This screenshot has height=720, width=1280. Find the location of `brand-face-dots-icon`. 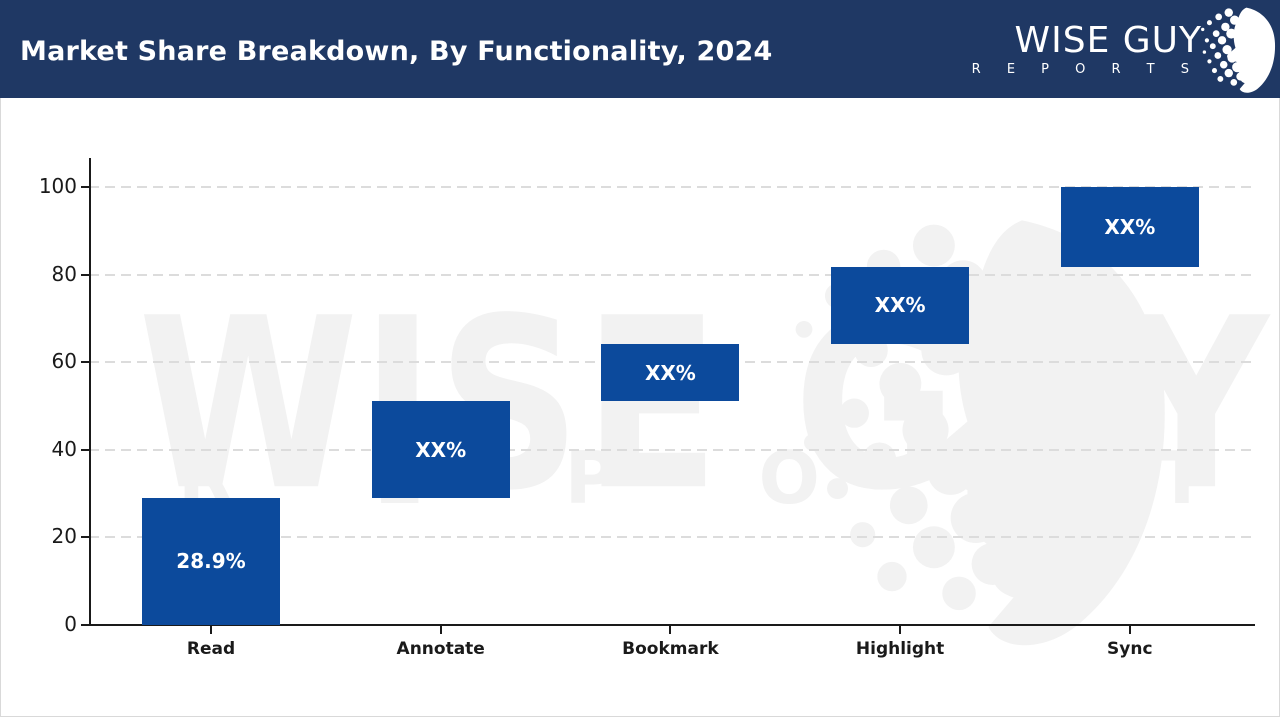

brand-face-dots-icon is located at coordinates (1238, 50).